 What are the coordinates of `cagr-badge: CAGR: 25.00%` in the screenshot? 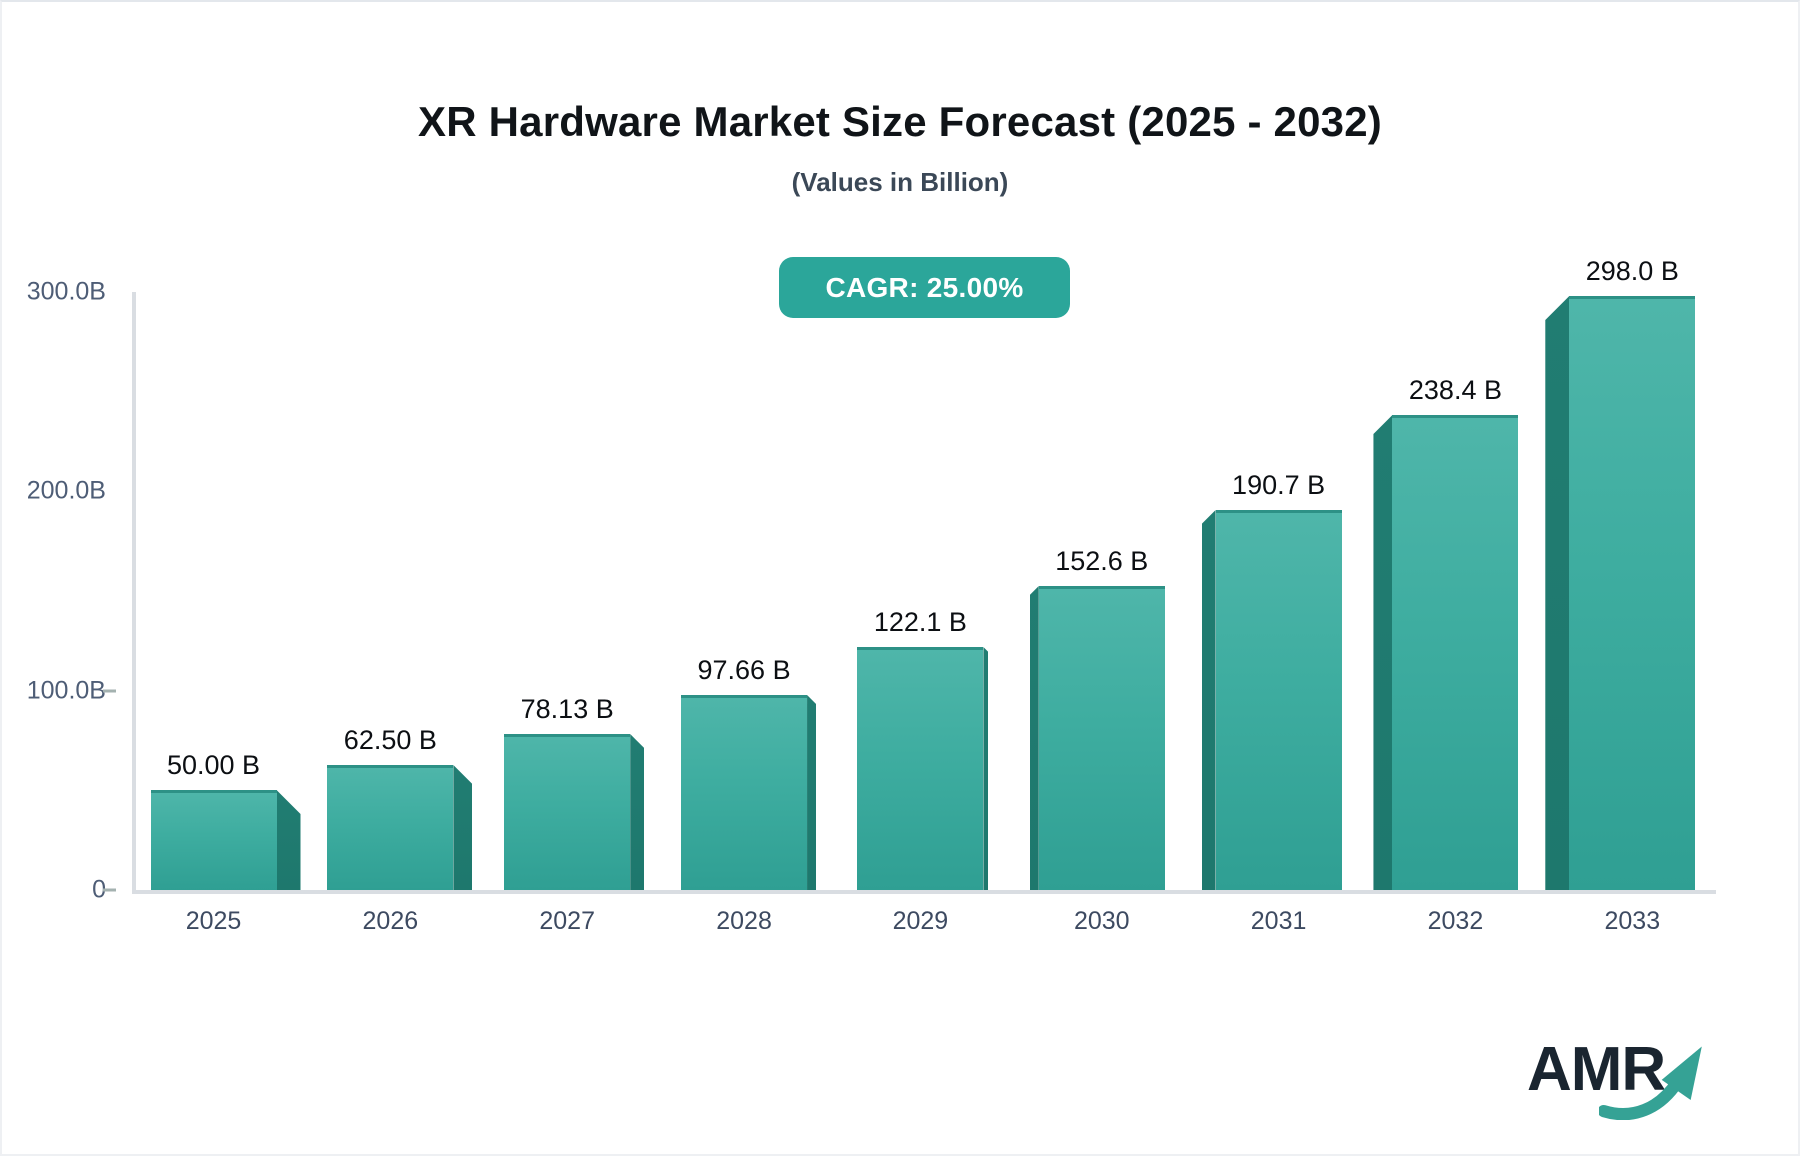 It's located at (924, 287).